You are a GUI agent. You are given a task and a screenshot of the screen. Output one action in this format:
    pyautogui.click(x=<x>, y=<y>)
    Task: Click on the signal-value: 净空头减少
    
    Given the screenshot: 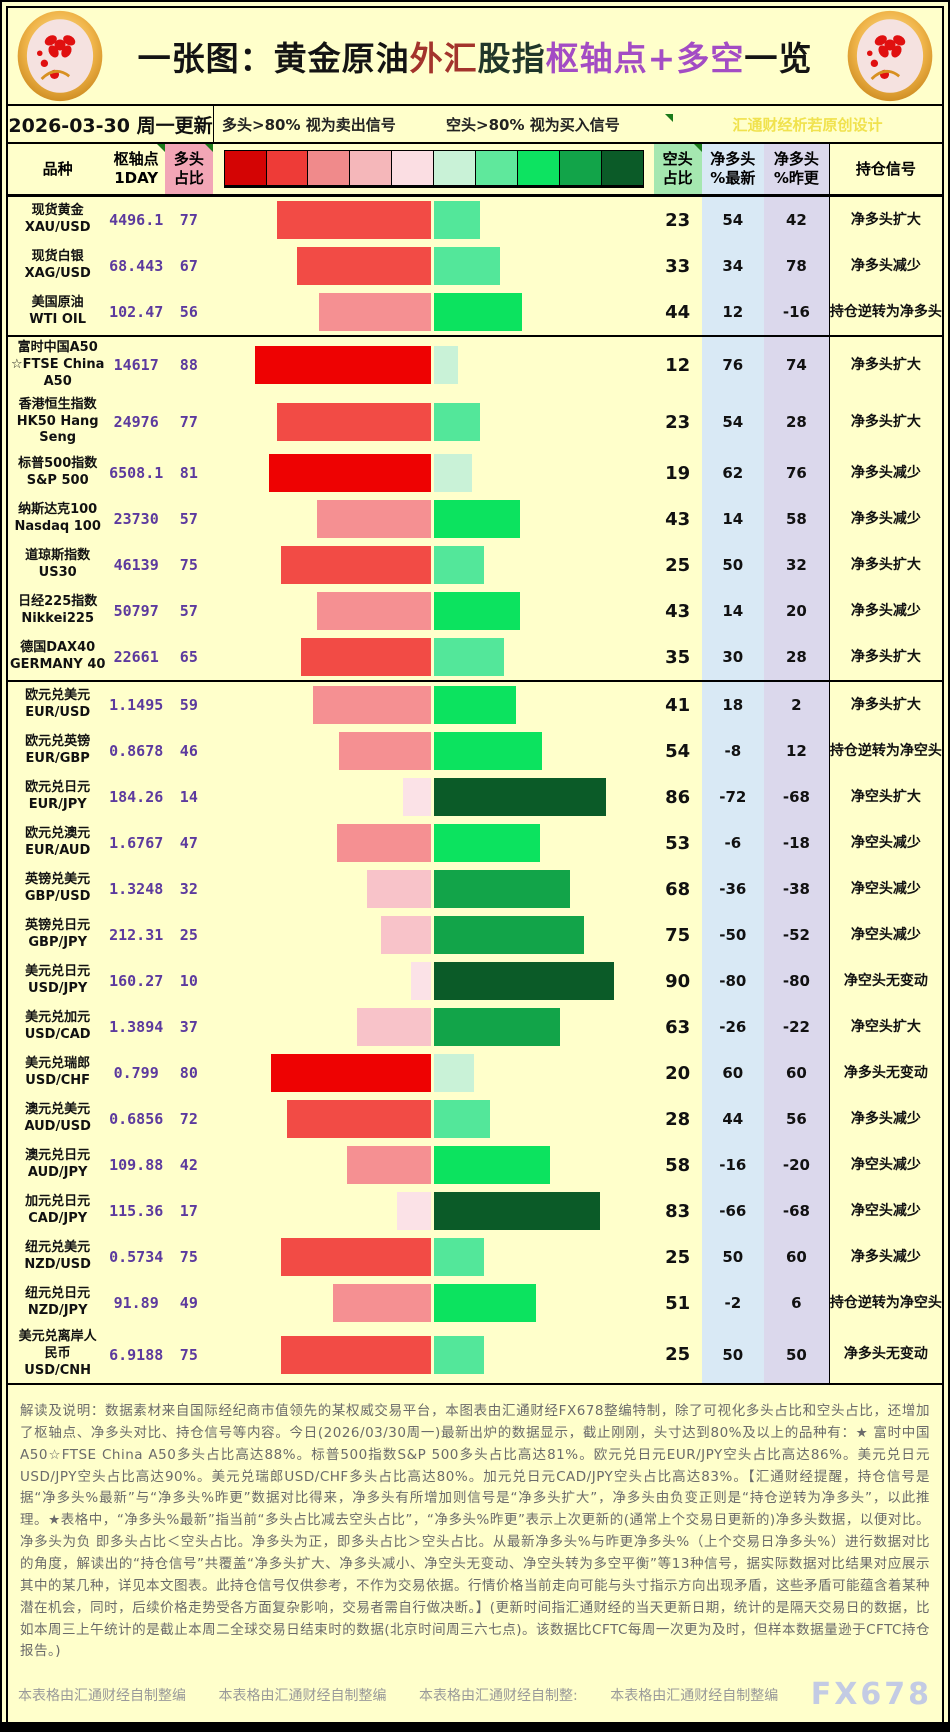 What is the action you would take?
    pyautogui.click(x=885, y=843)
    